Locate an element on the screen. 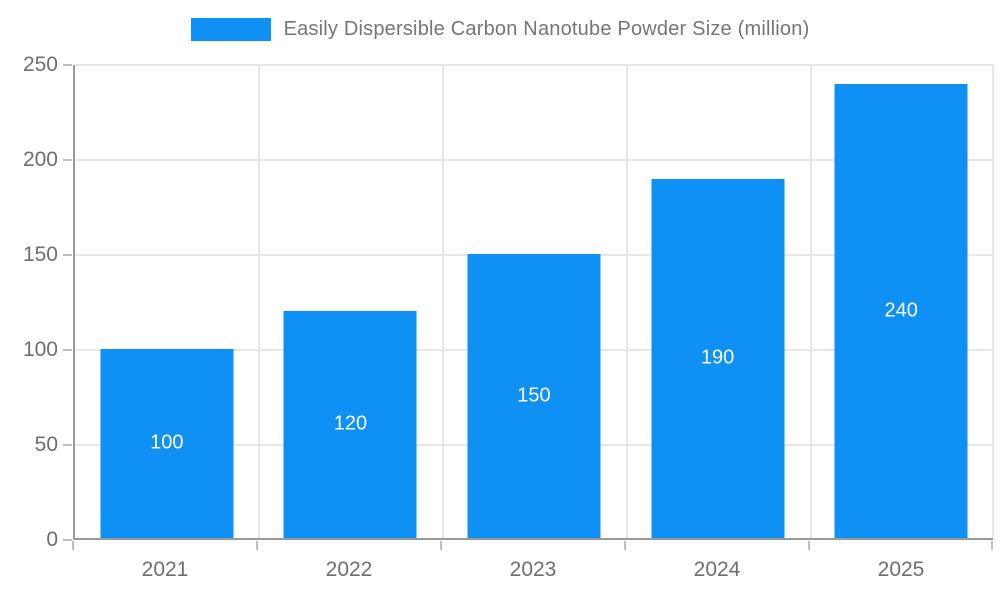  x-axis-labels: 2021 2022 2023 2024 2025 is located at coordinates (533, 570).